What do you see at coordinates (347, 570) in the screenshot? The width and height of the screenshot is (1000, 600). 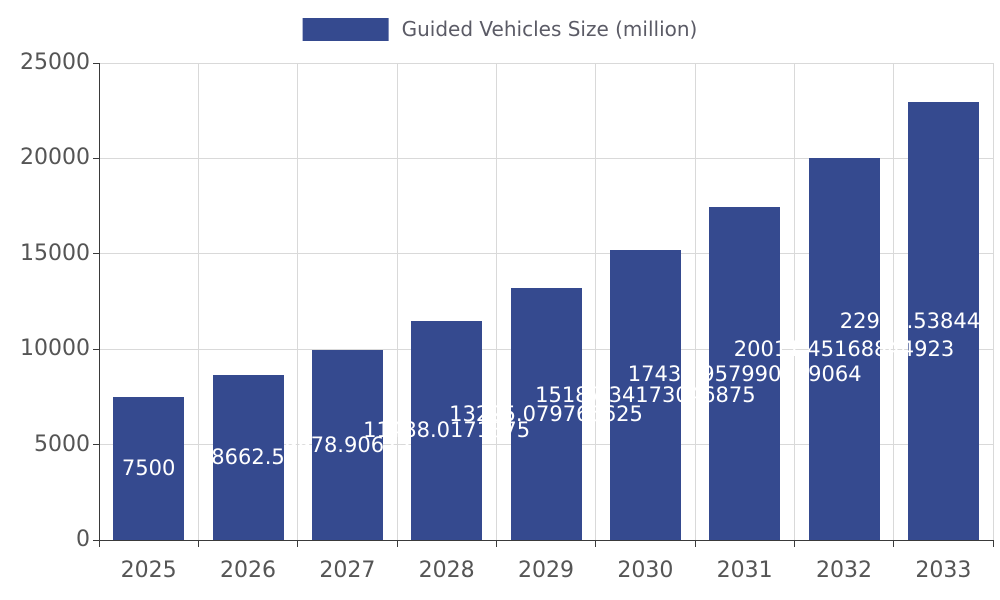 I see `x-tick-label-2027: 2027` at bounding box center [347, 570].